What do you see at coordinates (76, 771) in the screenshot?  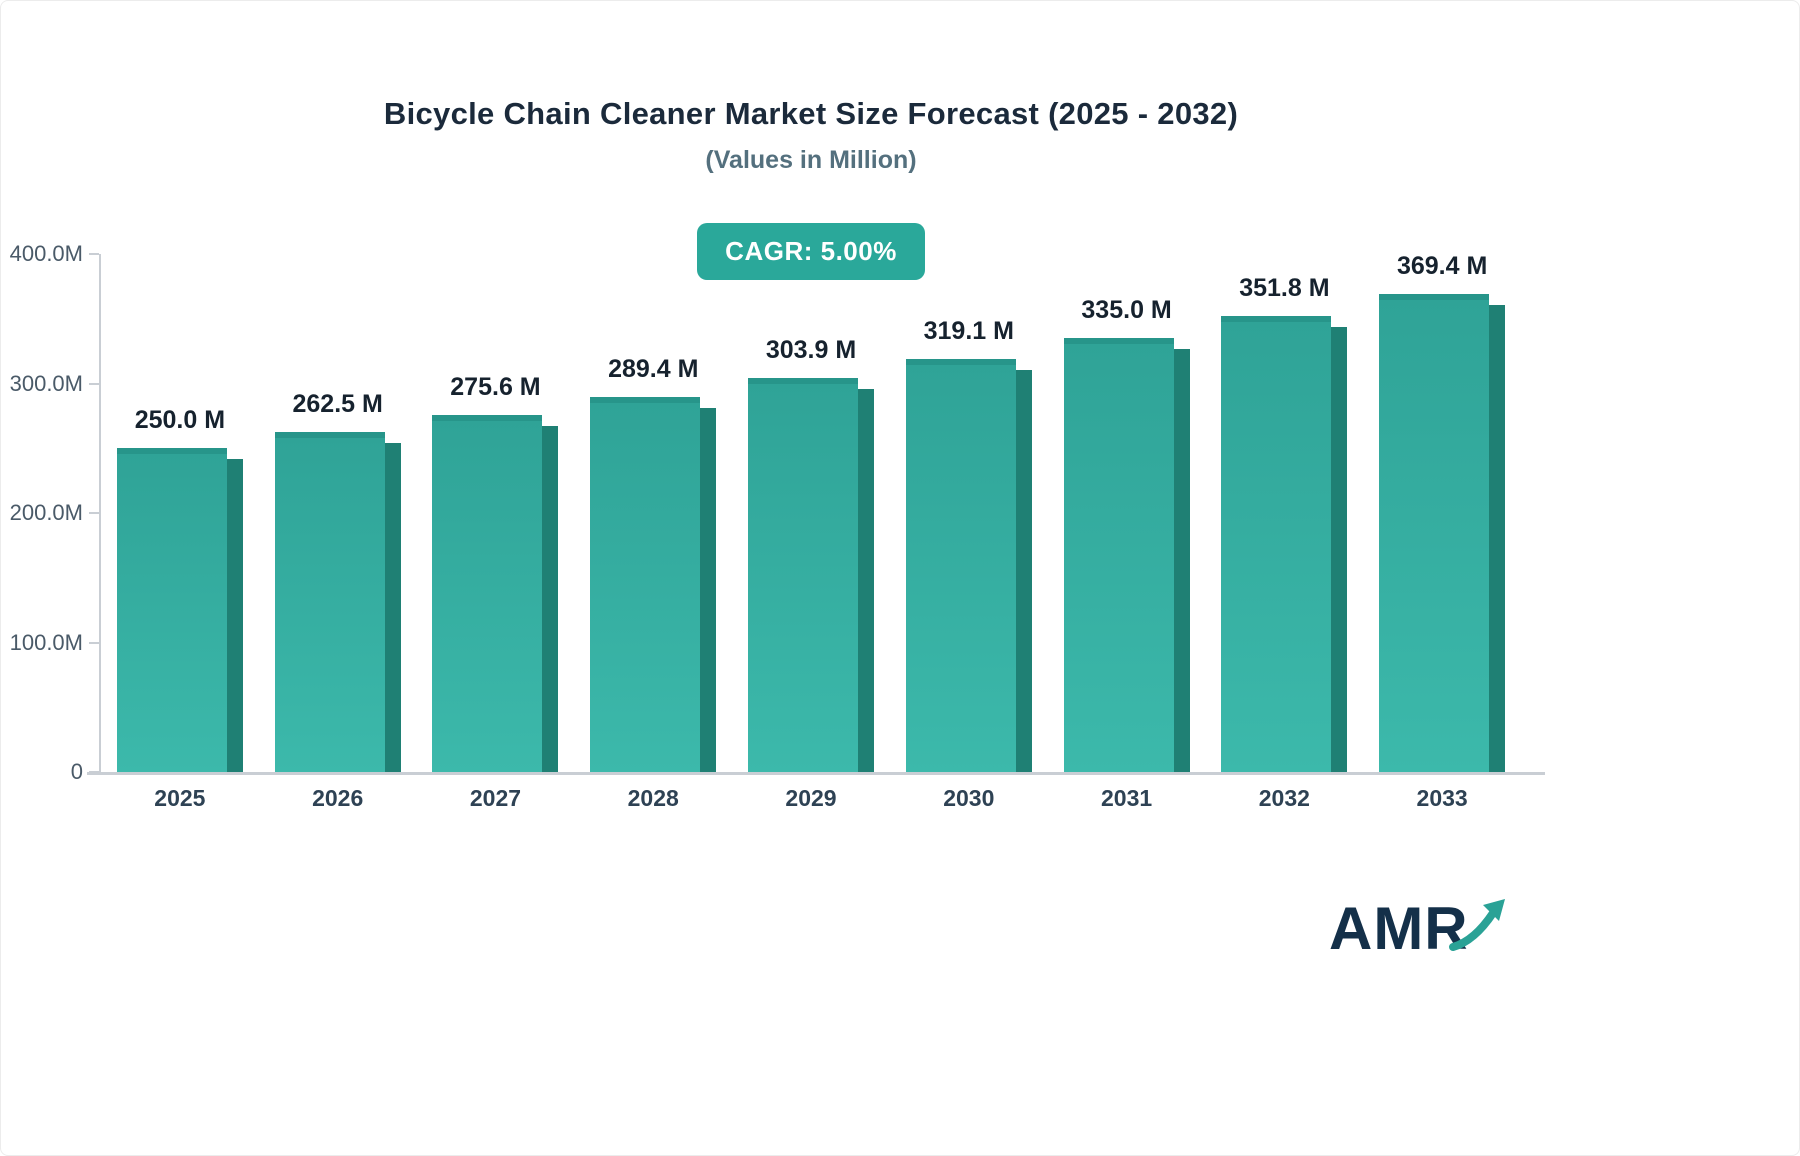 I see `y-axis-tick-label: 0` at bounding box center [76, 771].